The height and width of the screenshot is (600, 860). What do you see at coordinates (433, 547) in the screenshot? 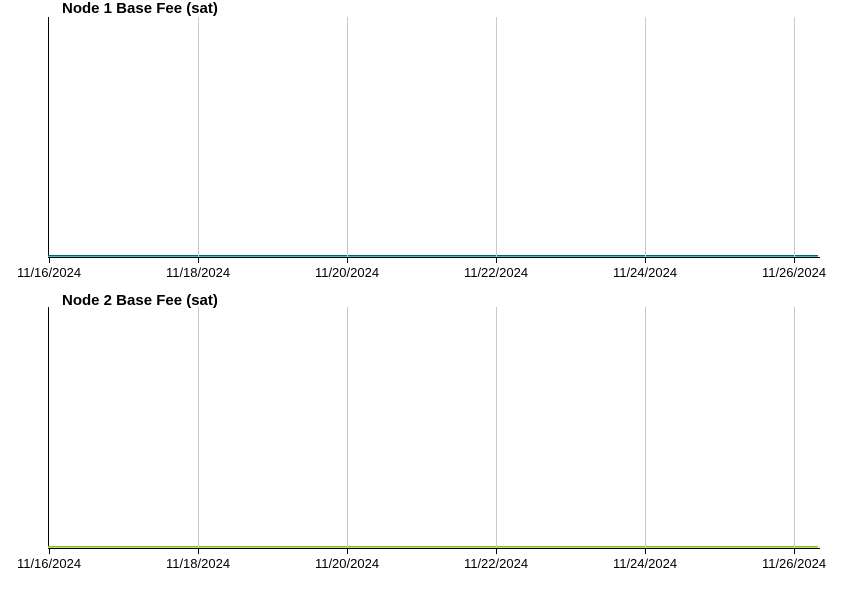
I see `data-line-node2` at bounding box center [433, 547].